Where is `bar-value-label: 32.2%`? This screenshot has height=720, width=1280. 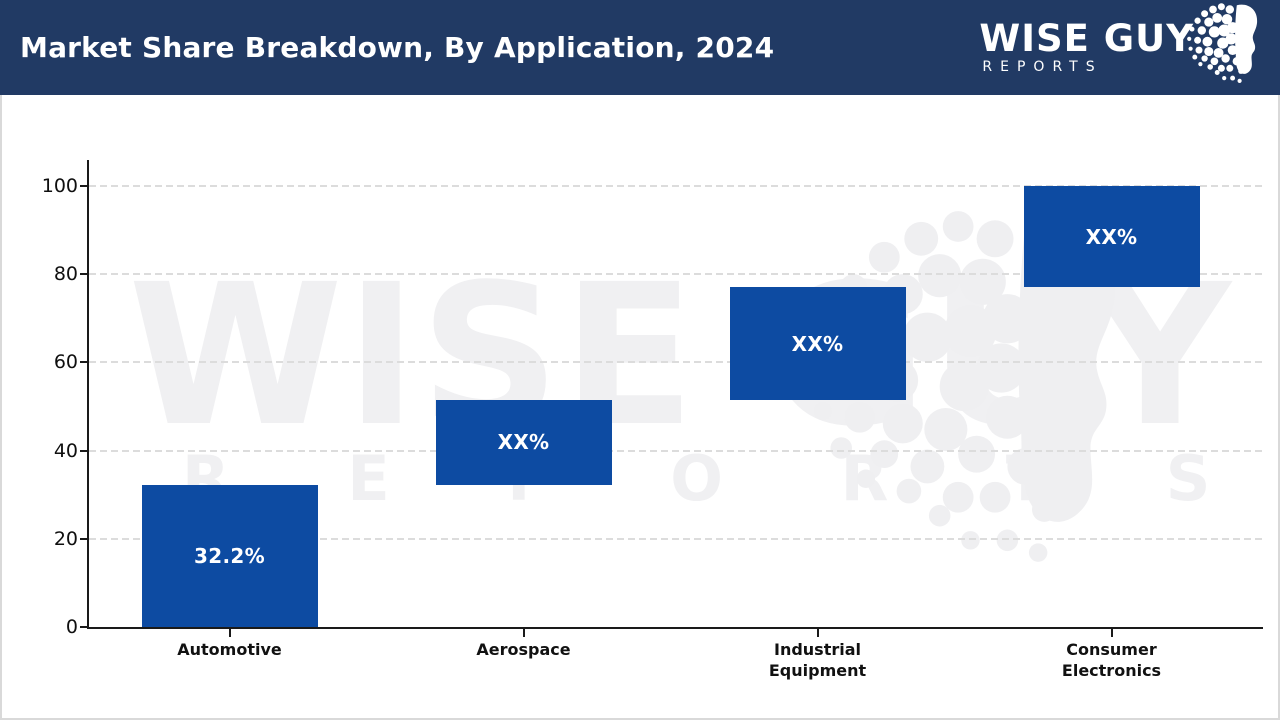 bar-value-label: 32.2% is located at coordinates (229, 555).